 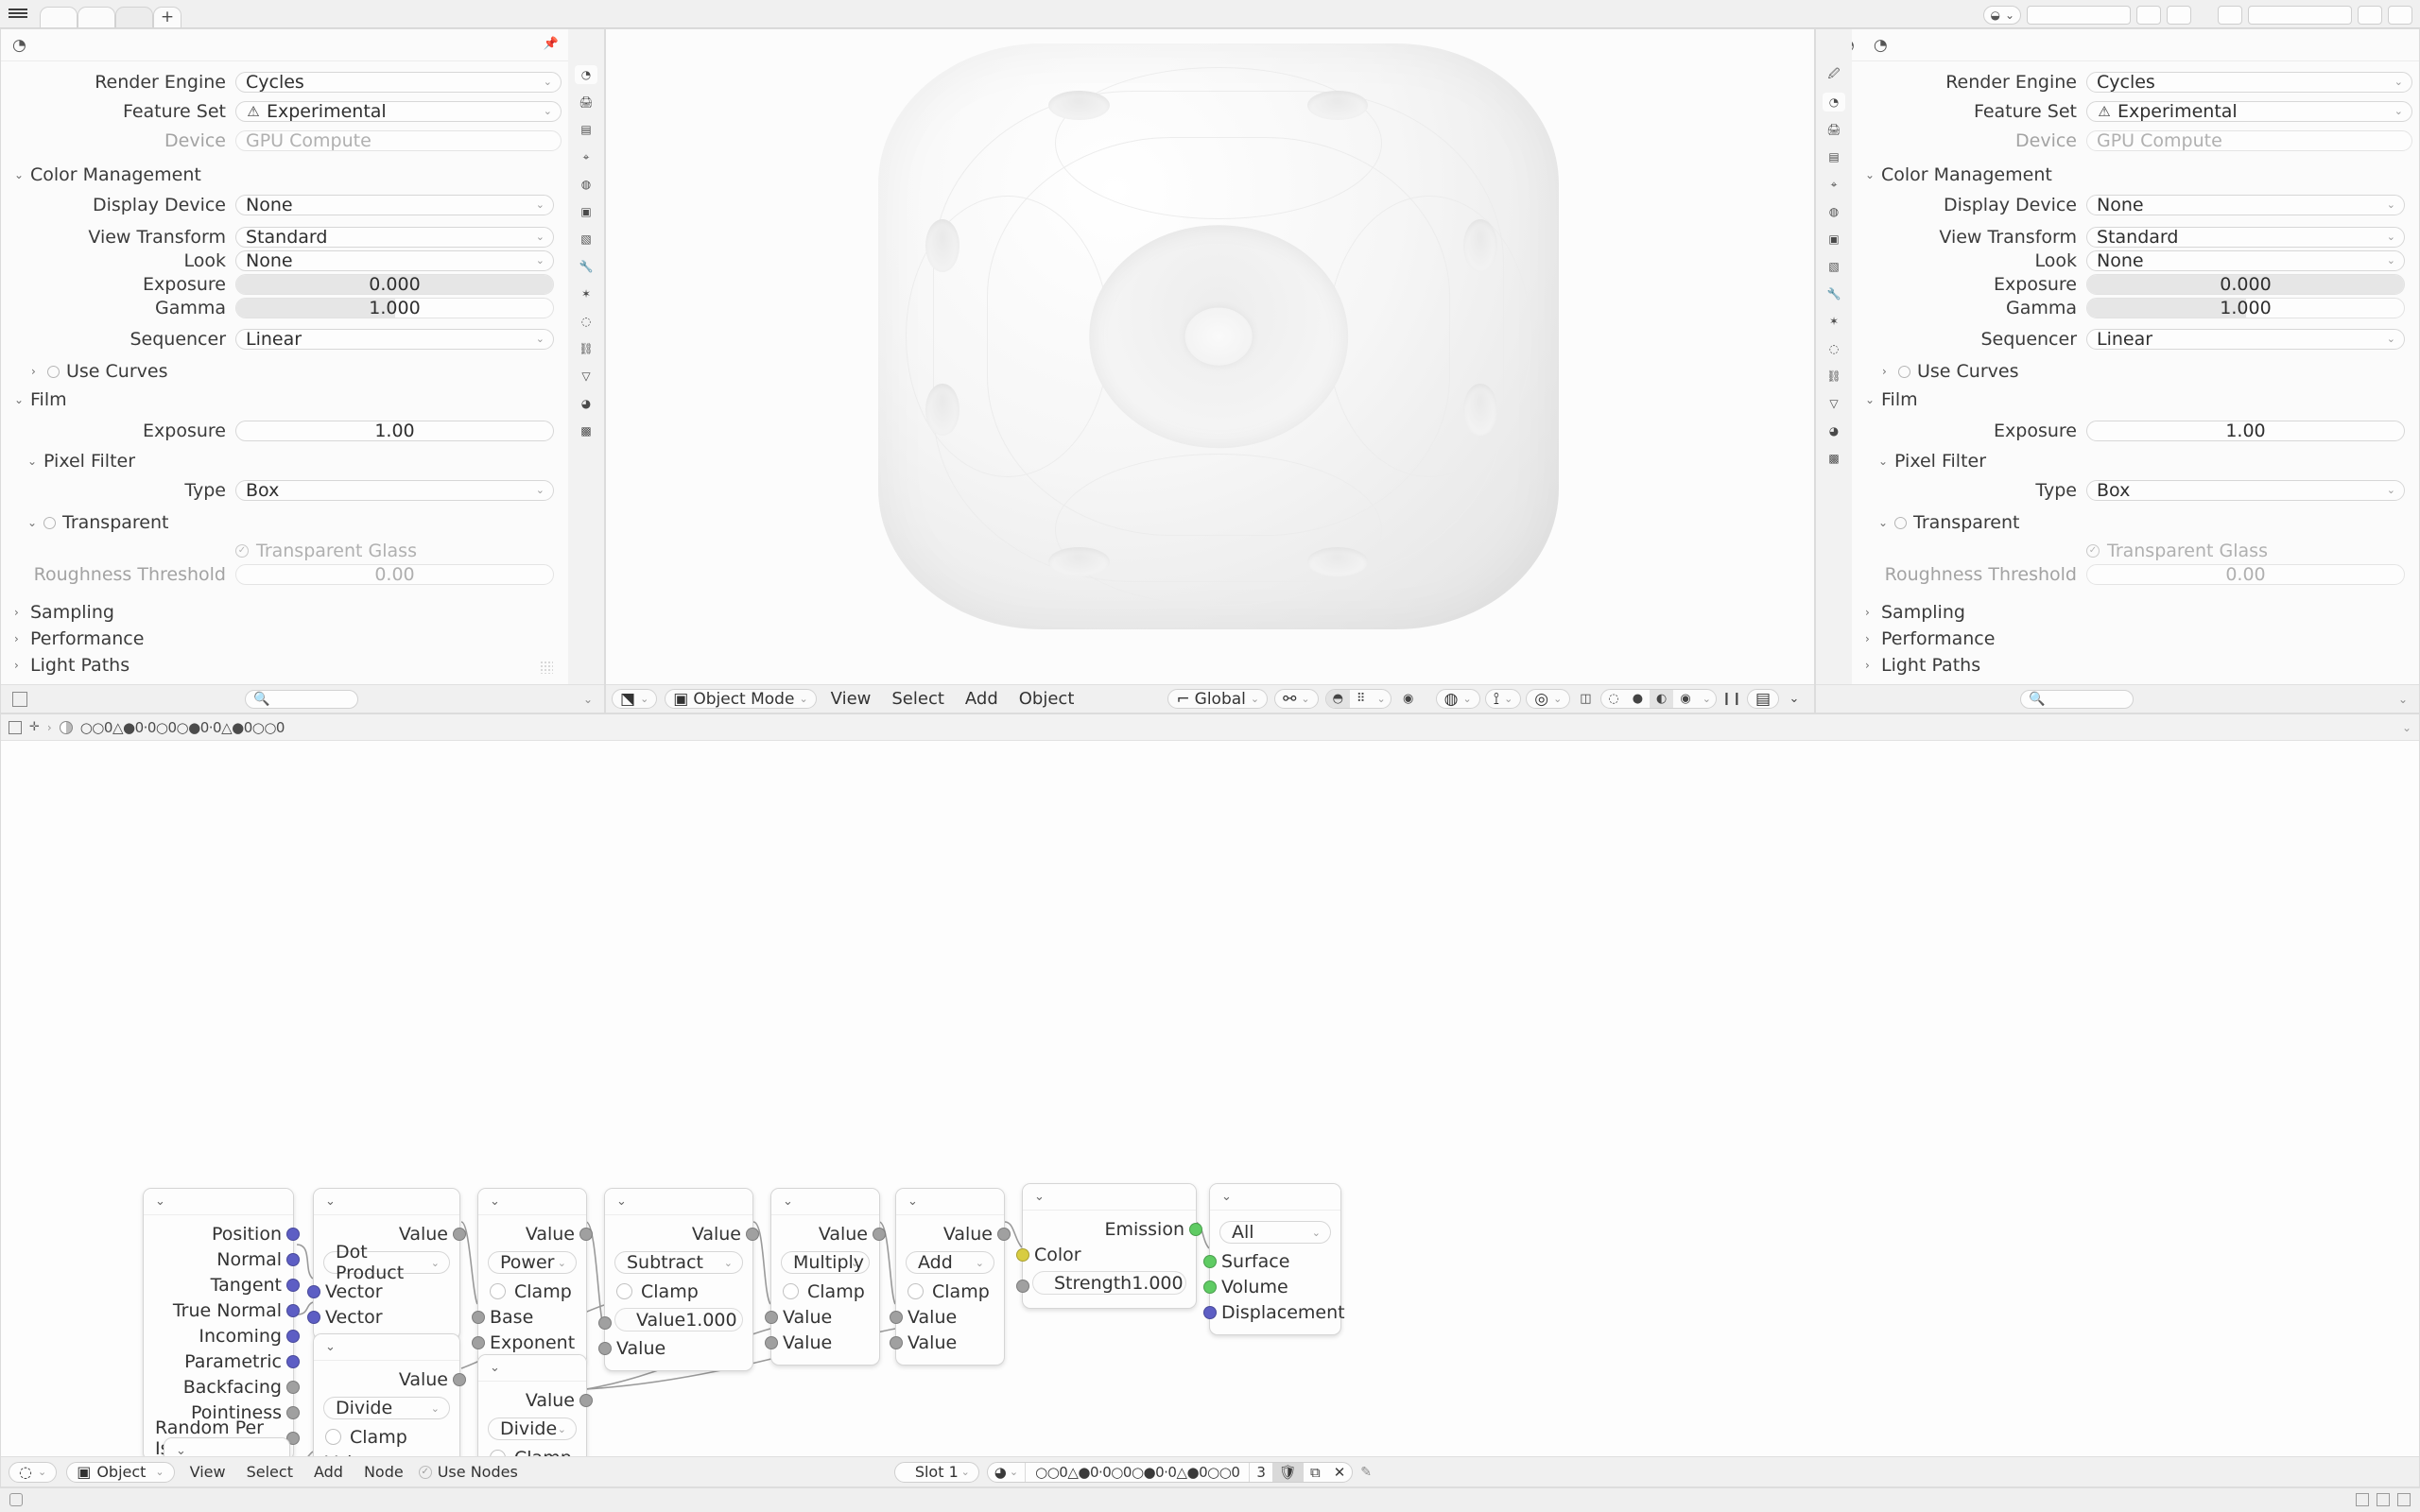 What do you see at coordinates (328, 1472) in the screenshot?
I see `node-menu-add: Add` at bounding box center [328, 1472].